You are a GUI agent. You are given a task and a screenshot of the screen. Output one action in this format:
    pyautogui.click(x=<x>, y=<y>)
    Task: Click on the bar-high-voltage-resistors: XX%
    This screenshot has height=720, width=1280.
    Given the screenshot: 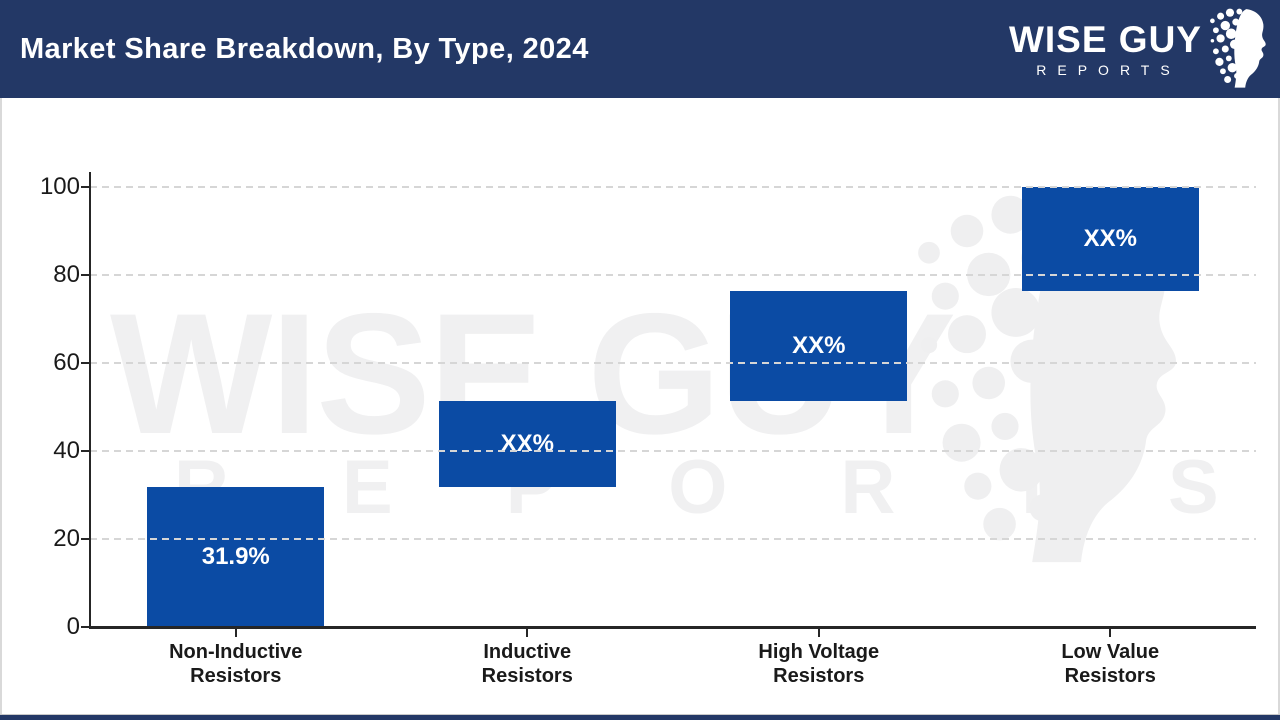 What is the action you would take?
    pyautogui.click(x=819, y=346)
    